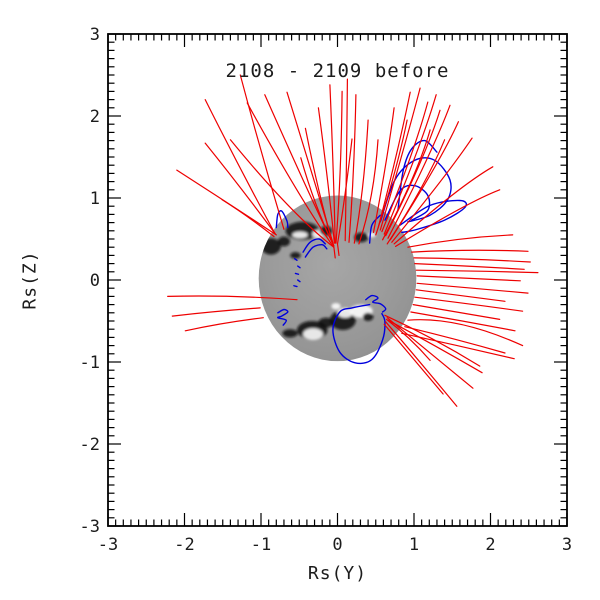 This screenshot has height=600, width=600. Describe the element at coordinates (184, 545) in the screenshot. I see `x-tick-label: -2` at that location.